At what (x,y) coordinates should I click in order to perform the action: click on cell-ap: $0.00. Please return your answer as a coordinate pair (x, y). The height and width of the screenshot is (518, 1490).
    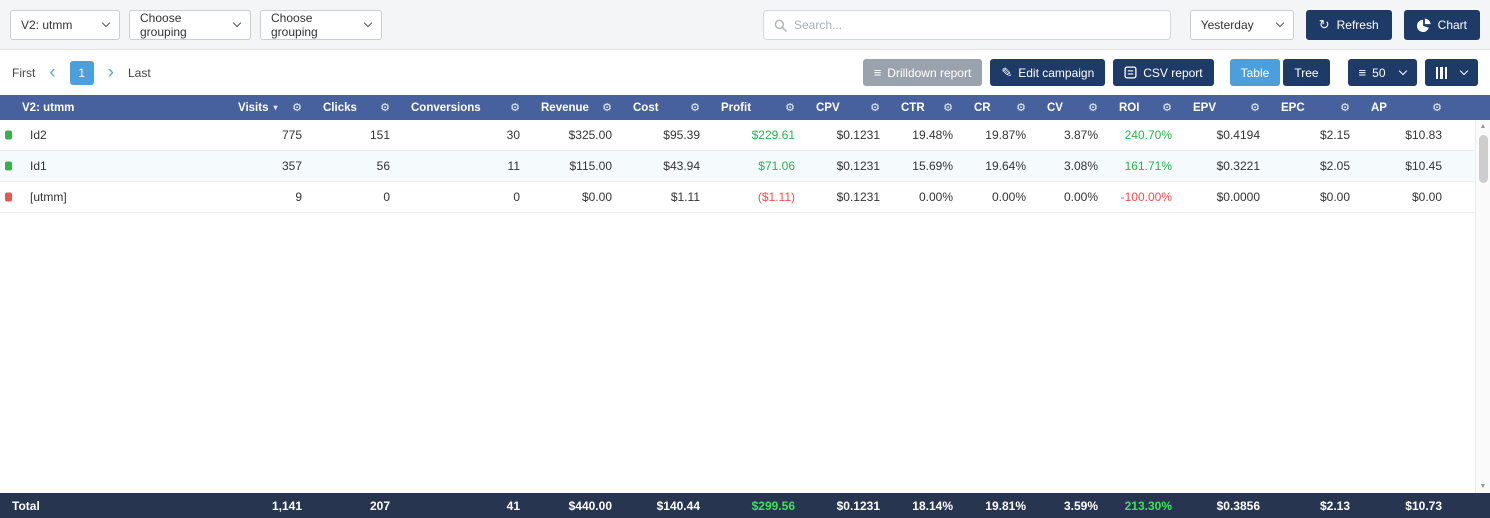
    Looking at the image, I should click on (1426, 197).